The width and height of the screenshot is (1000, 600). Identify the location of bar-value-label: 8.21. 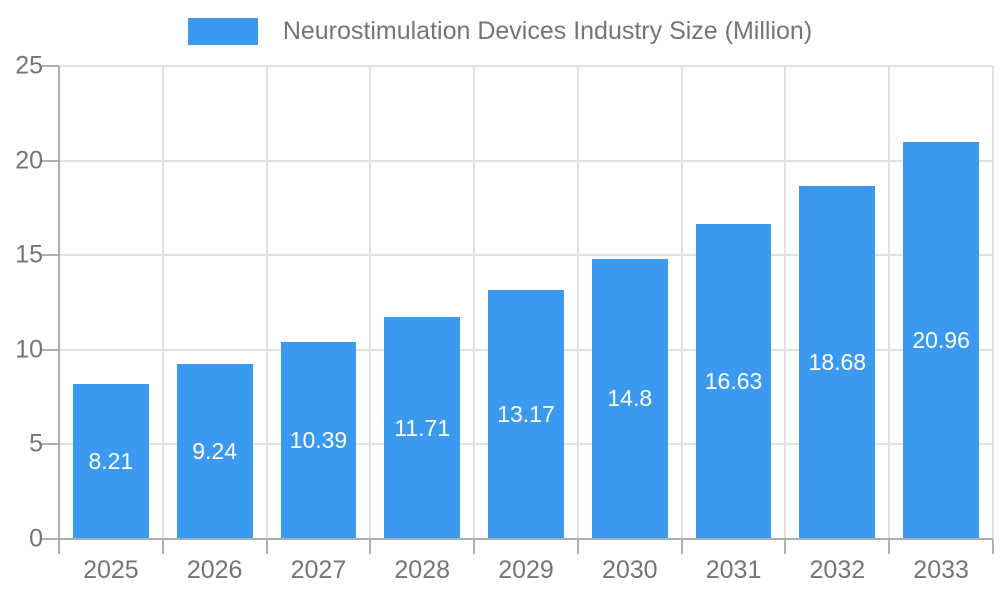
(111, 460).